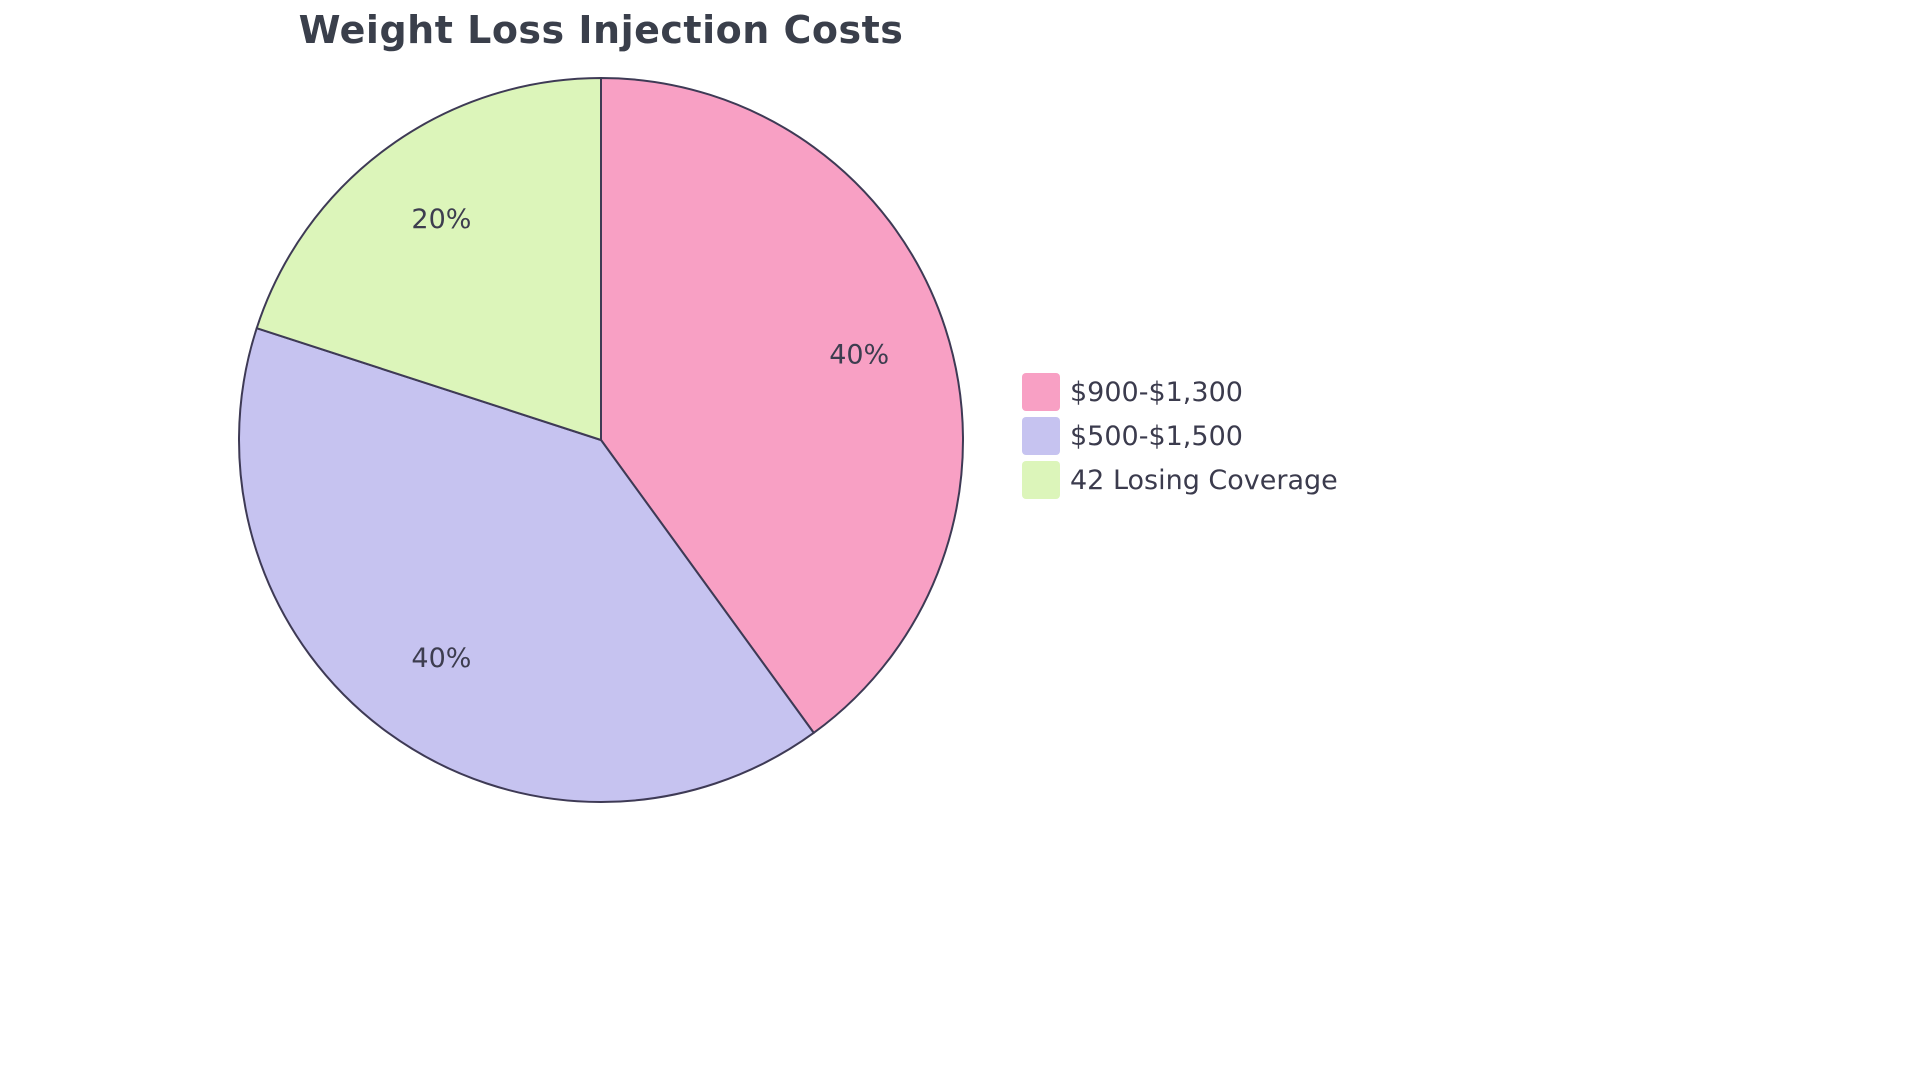 This screenshot has width=1920, height=1083. What do you see at coordinates (1156, 436) in the screenshot?
I see `legend-label: $500-$1,500` at bounding box center [1156, 436].